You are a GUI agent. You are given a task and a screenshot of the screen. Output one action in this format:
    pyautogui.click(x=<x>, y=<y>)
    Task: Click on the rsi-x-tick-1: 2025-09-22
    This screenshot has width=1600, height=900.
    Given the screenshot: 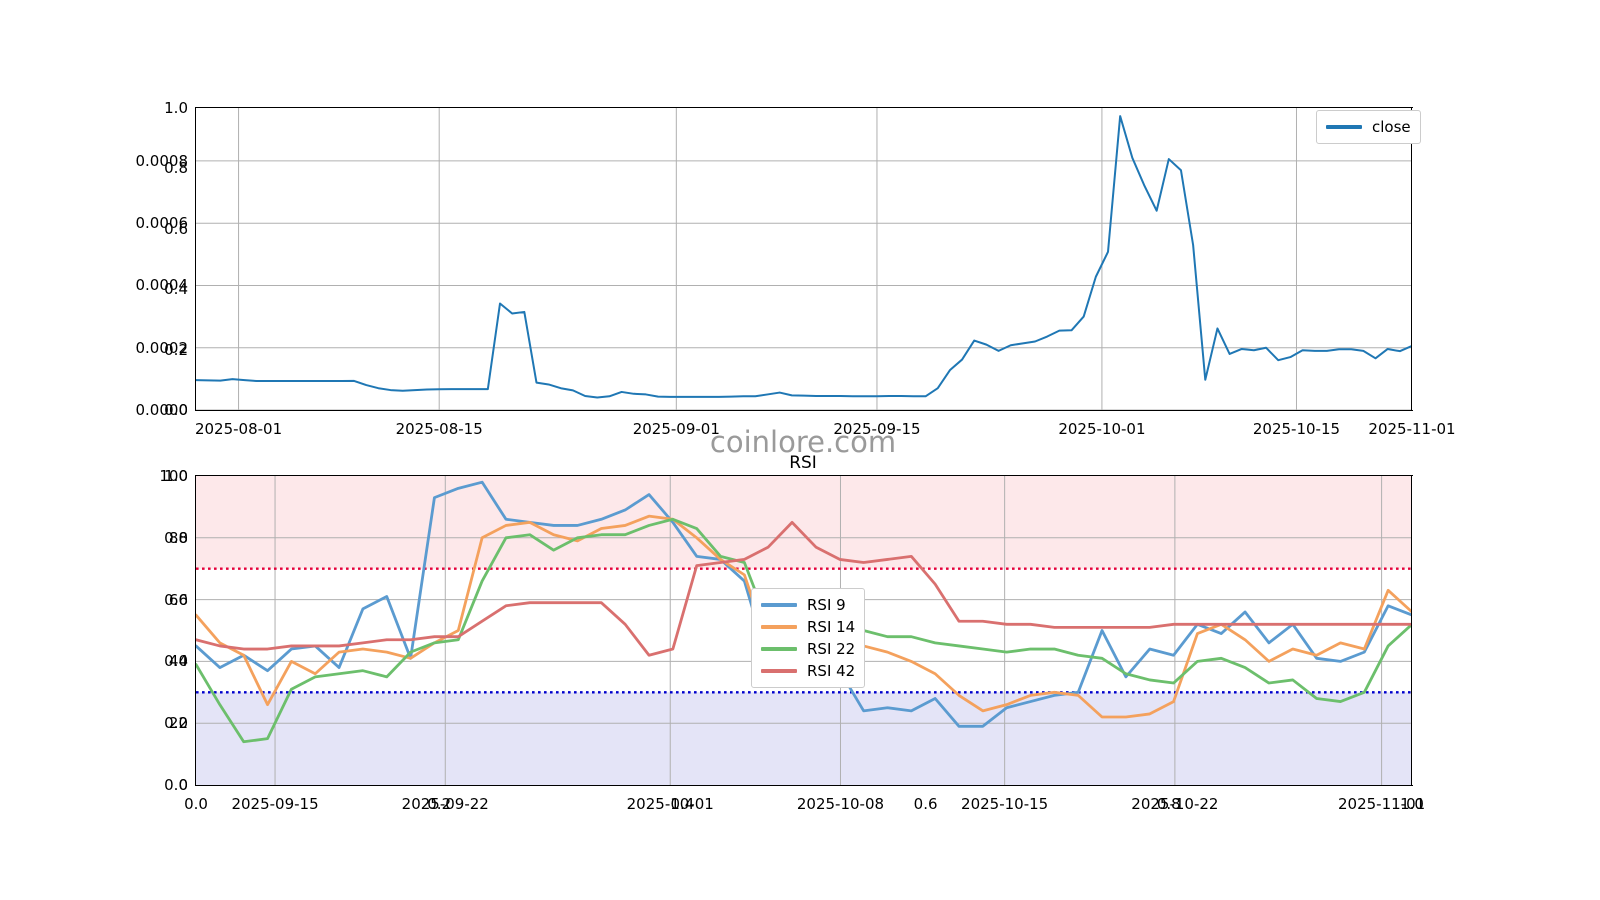 What is the action you would take?
    pyautogui.click(x=445, y=804)
    